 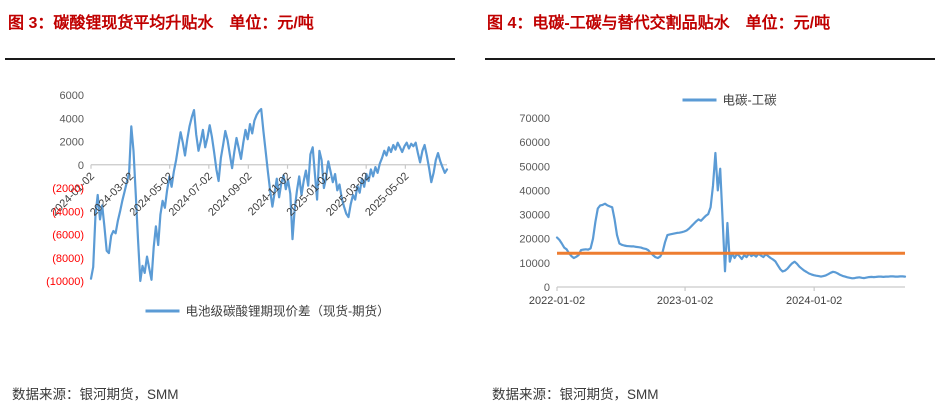 I want to click on y-axis-label: 70000, so click(x=534, y=119).